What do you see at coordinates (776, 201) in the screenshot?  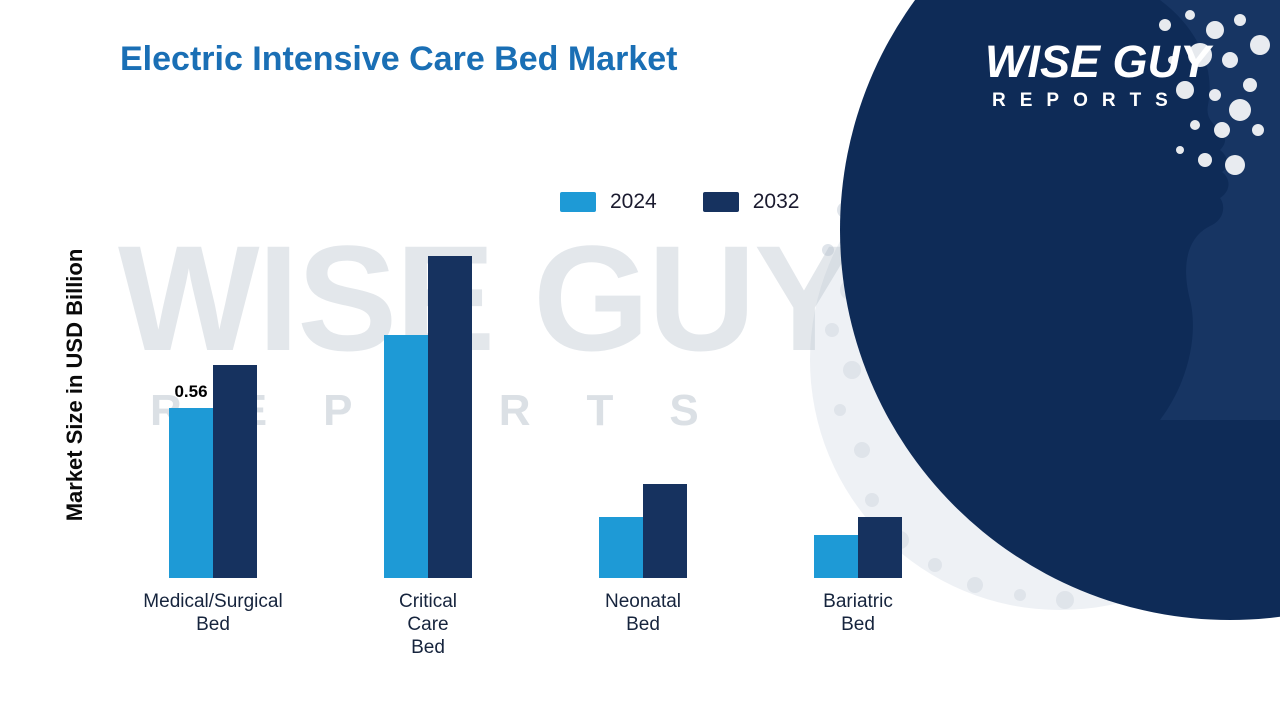 I see `legend-label-2032: 2032` at bounding box center [776, 201].